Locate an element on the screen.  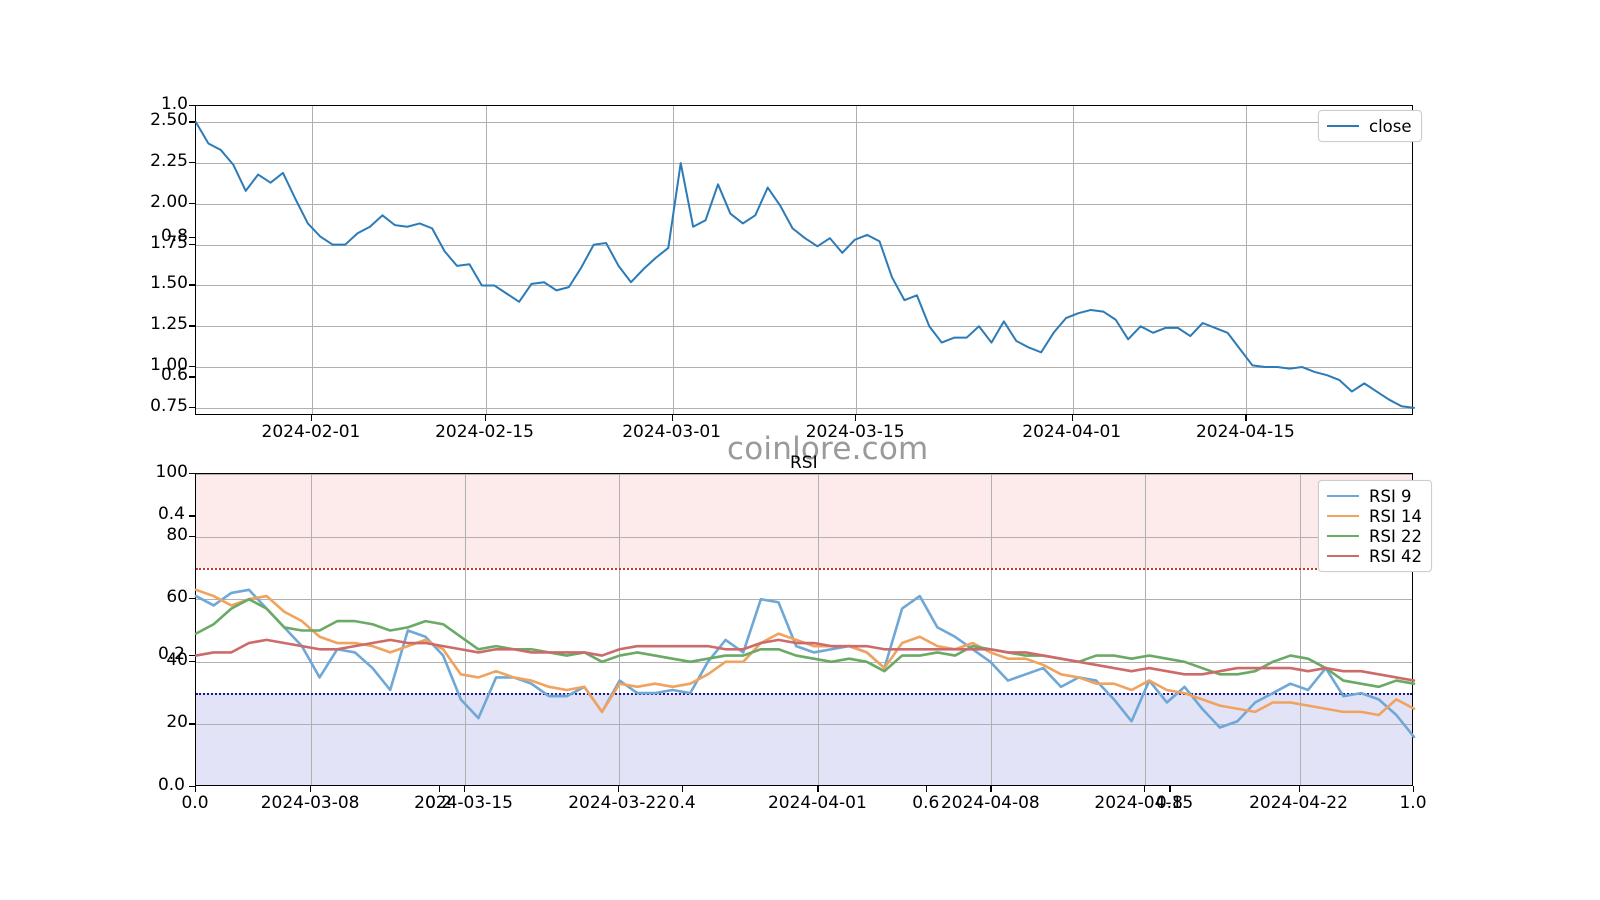
price-x-tick-label: 2024-02-01 is located at coordinates (311, 432).